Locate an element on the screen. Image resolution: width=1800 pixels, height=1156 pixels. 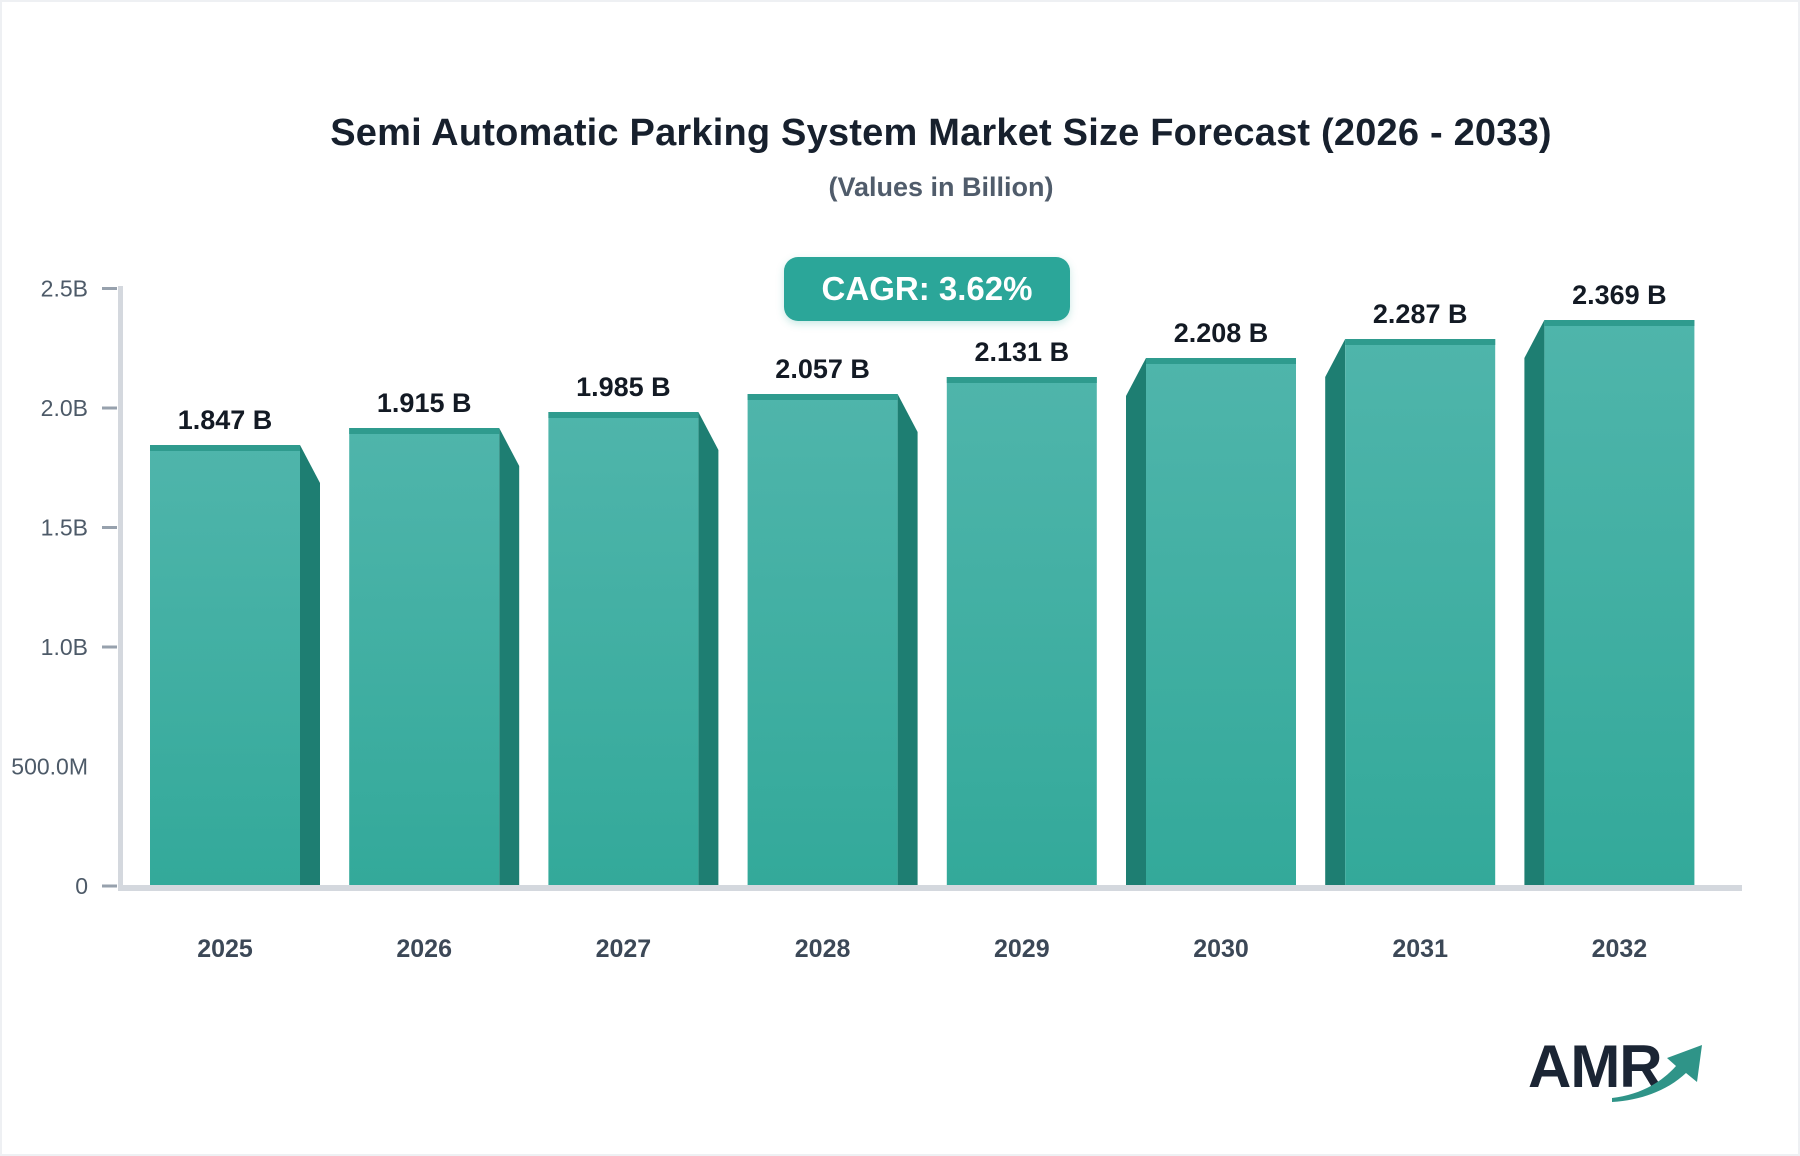
cagr-badge-wrap: CAGR: 3.62% is located at coordinates (927, 289).